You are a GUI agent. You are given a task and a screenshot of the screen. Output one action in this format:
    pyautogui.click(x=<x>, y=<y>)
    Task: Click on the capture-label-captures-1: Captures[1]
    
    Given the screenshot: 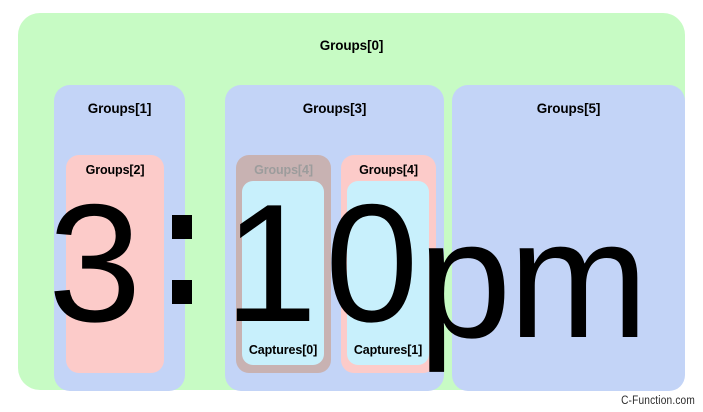 What is the action you would take?
    pyautogui.click(x=388, y=350)
    